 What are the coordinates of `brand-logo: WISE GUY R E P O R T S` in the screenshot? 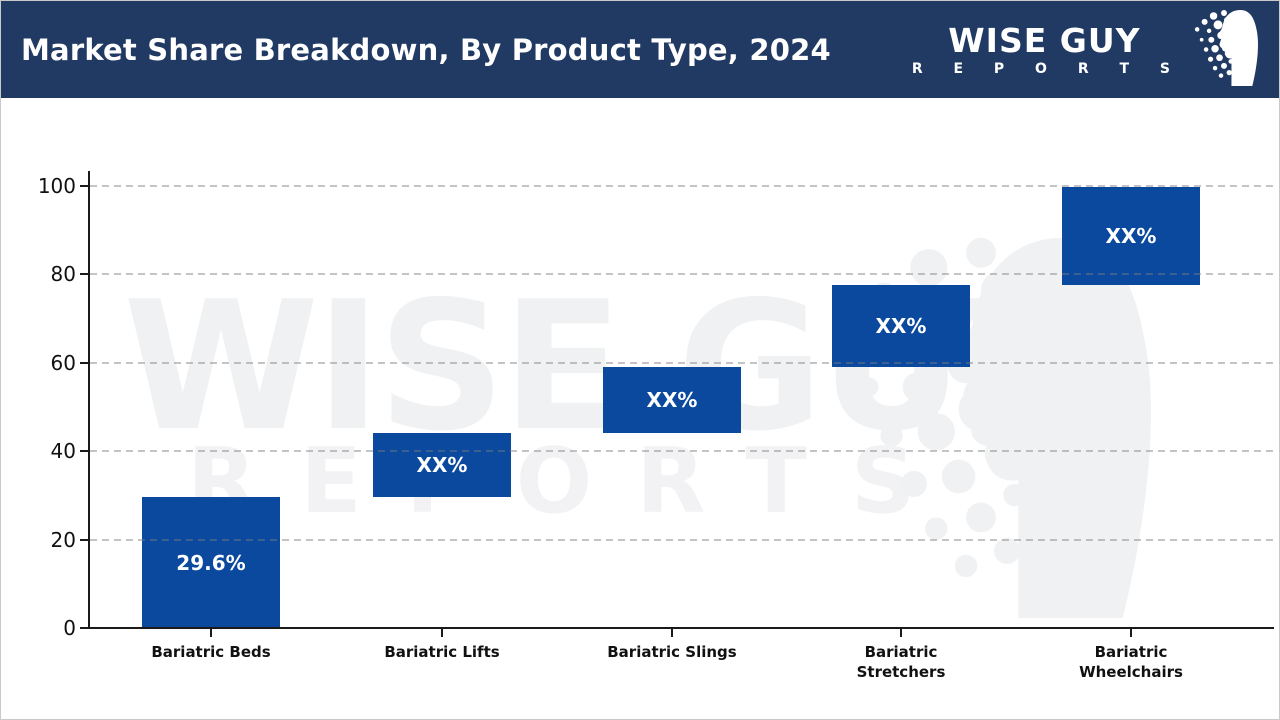 It's located at (1084, 50).